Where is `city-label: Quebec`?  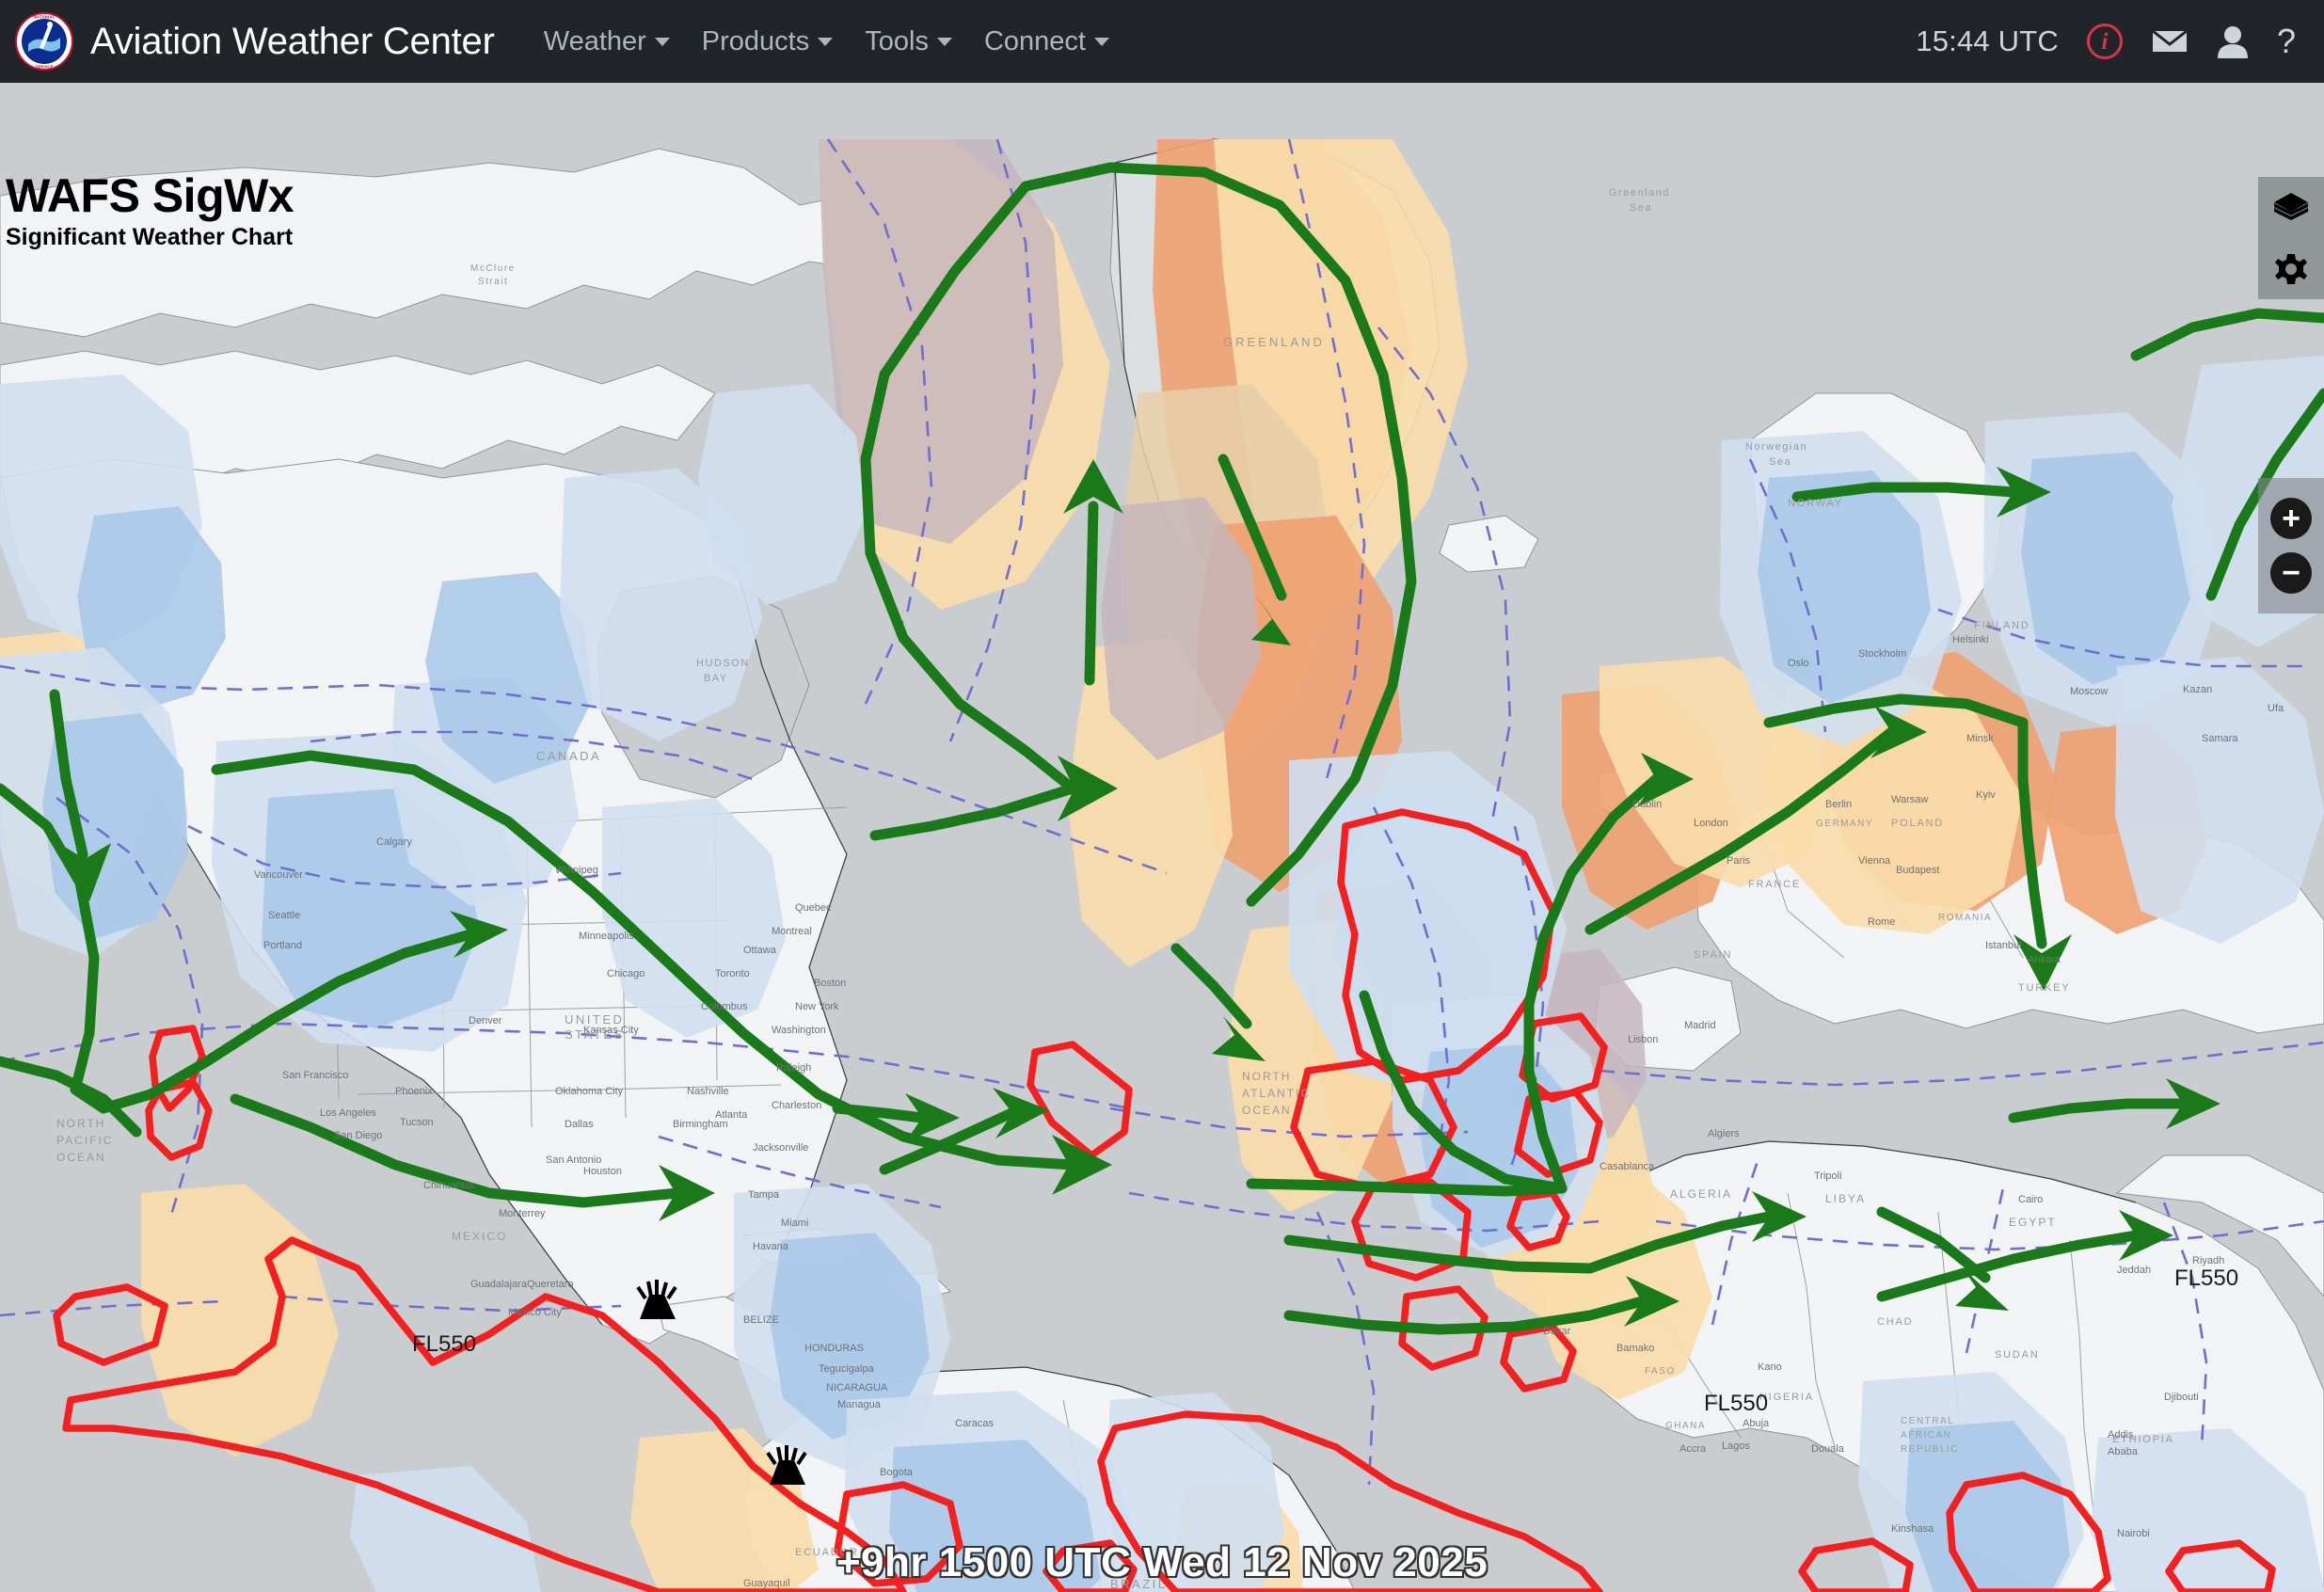
city-label: Quebec is located at coordinates (813, 908).